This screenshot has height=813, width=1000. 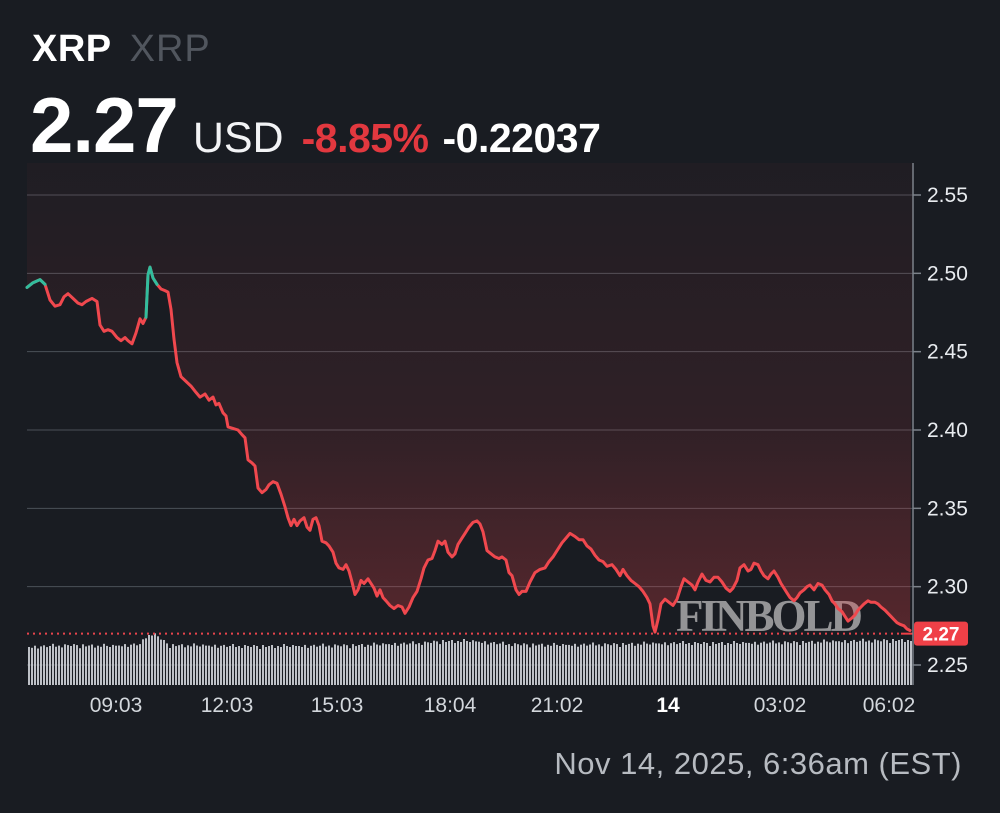 What do you see at coordinates (557, 705) in the screenshot?
I see `x-tick-label: 21:02` at bounding box center [557, 705].